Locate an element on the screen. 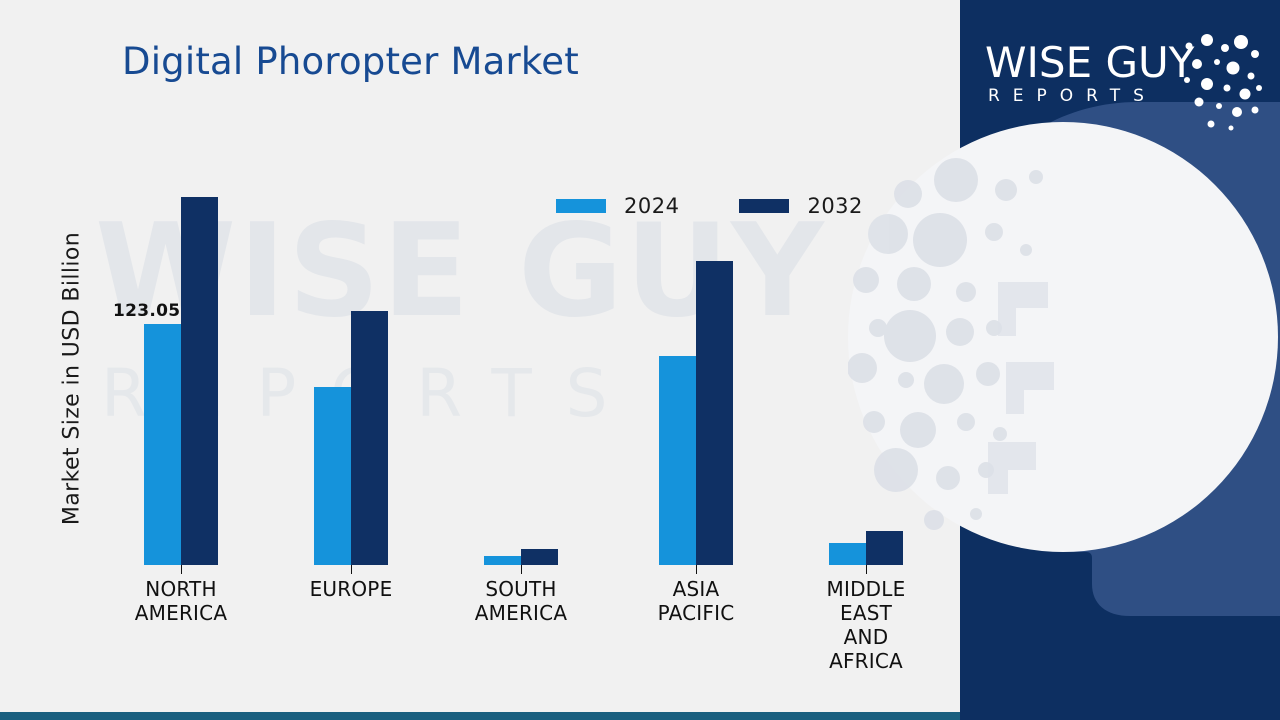 This screenshot has width=1280, height=720. dot-cluster-icon is located at coordinates (1223, 82).